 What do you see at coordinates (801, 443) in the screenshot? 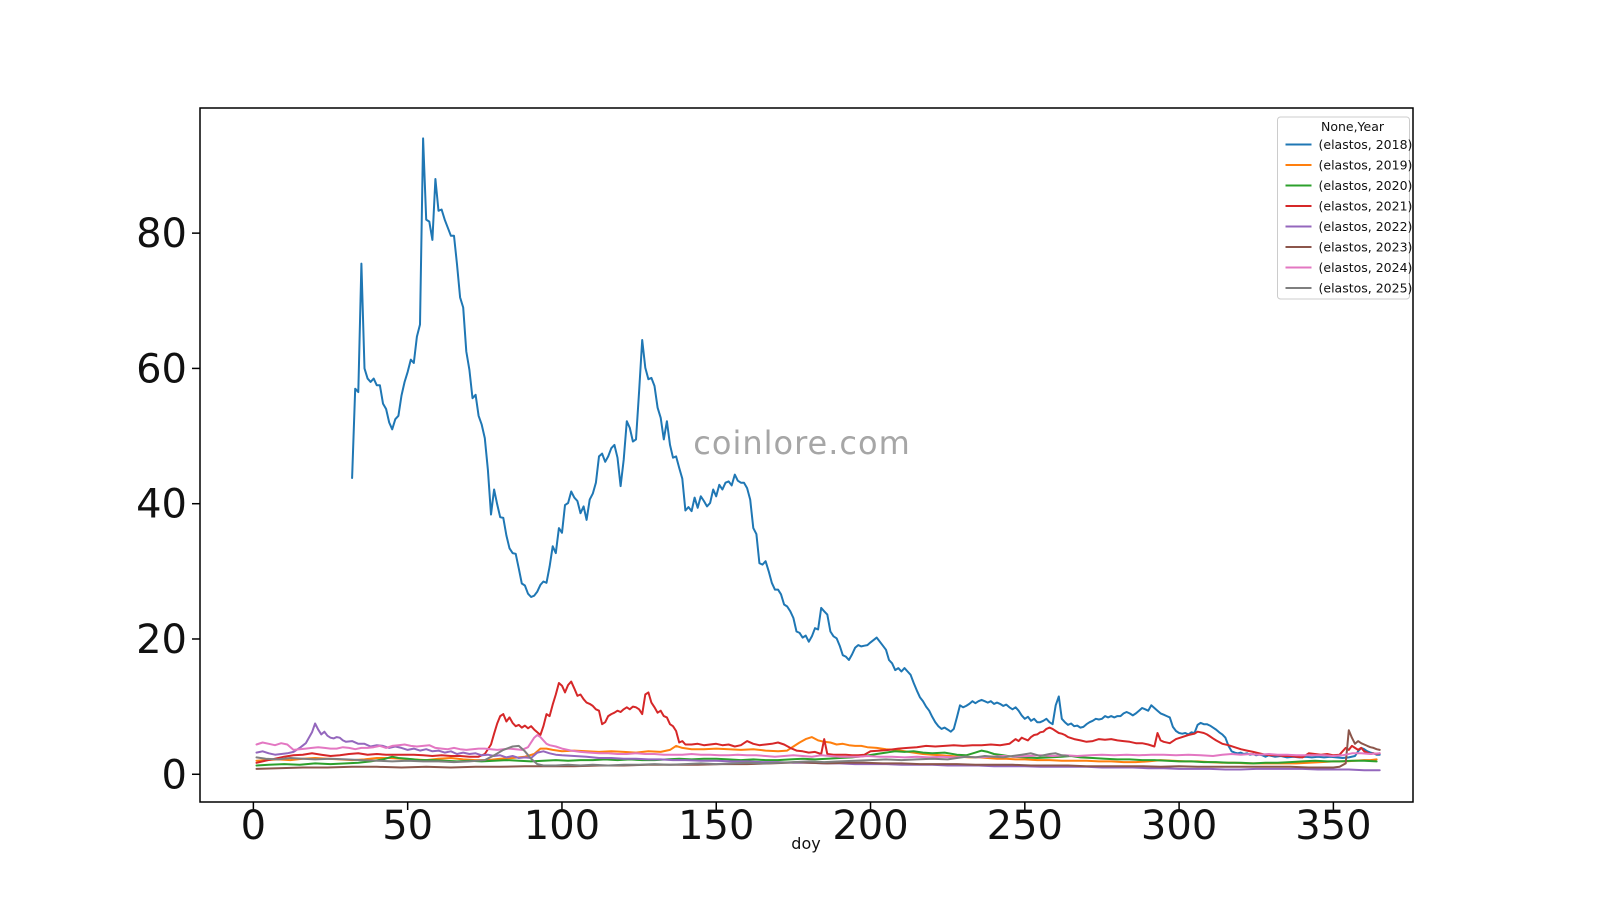
I see `watermark: coinlore.com` at bounding box center [801, 443].